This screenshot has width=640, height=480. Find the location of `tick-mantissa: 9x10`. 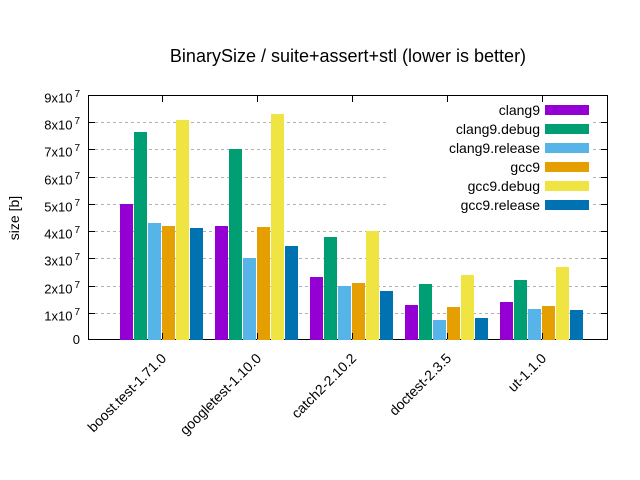

tick-mantissa: 9x10 is located at coordinates (58, 98).